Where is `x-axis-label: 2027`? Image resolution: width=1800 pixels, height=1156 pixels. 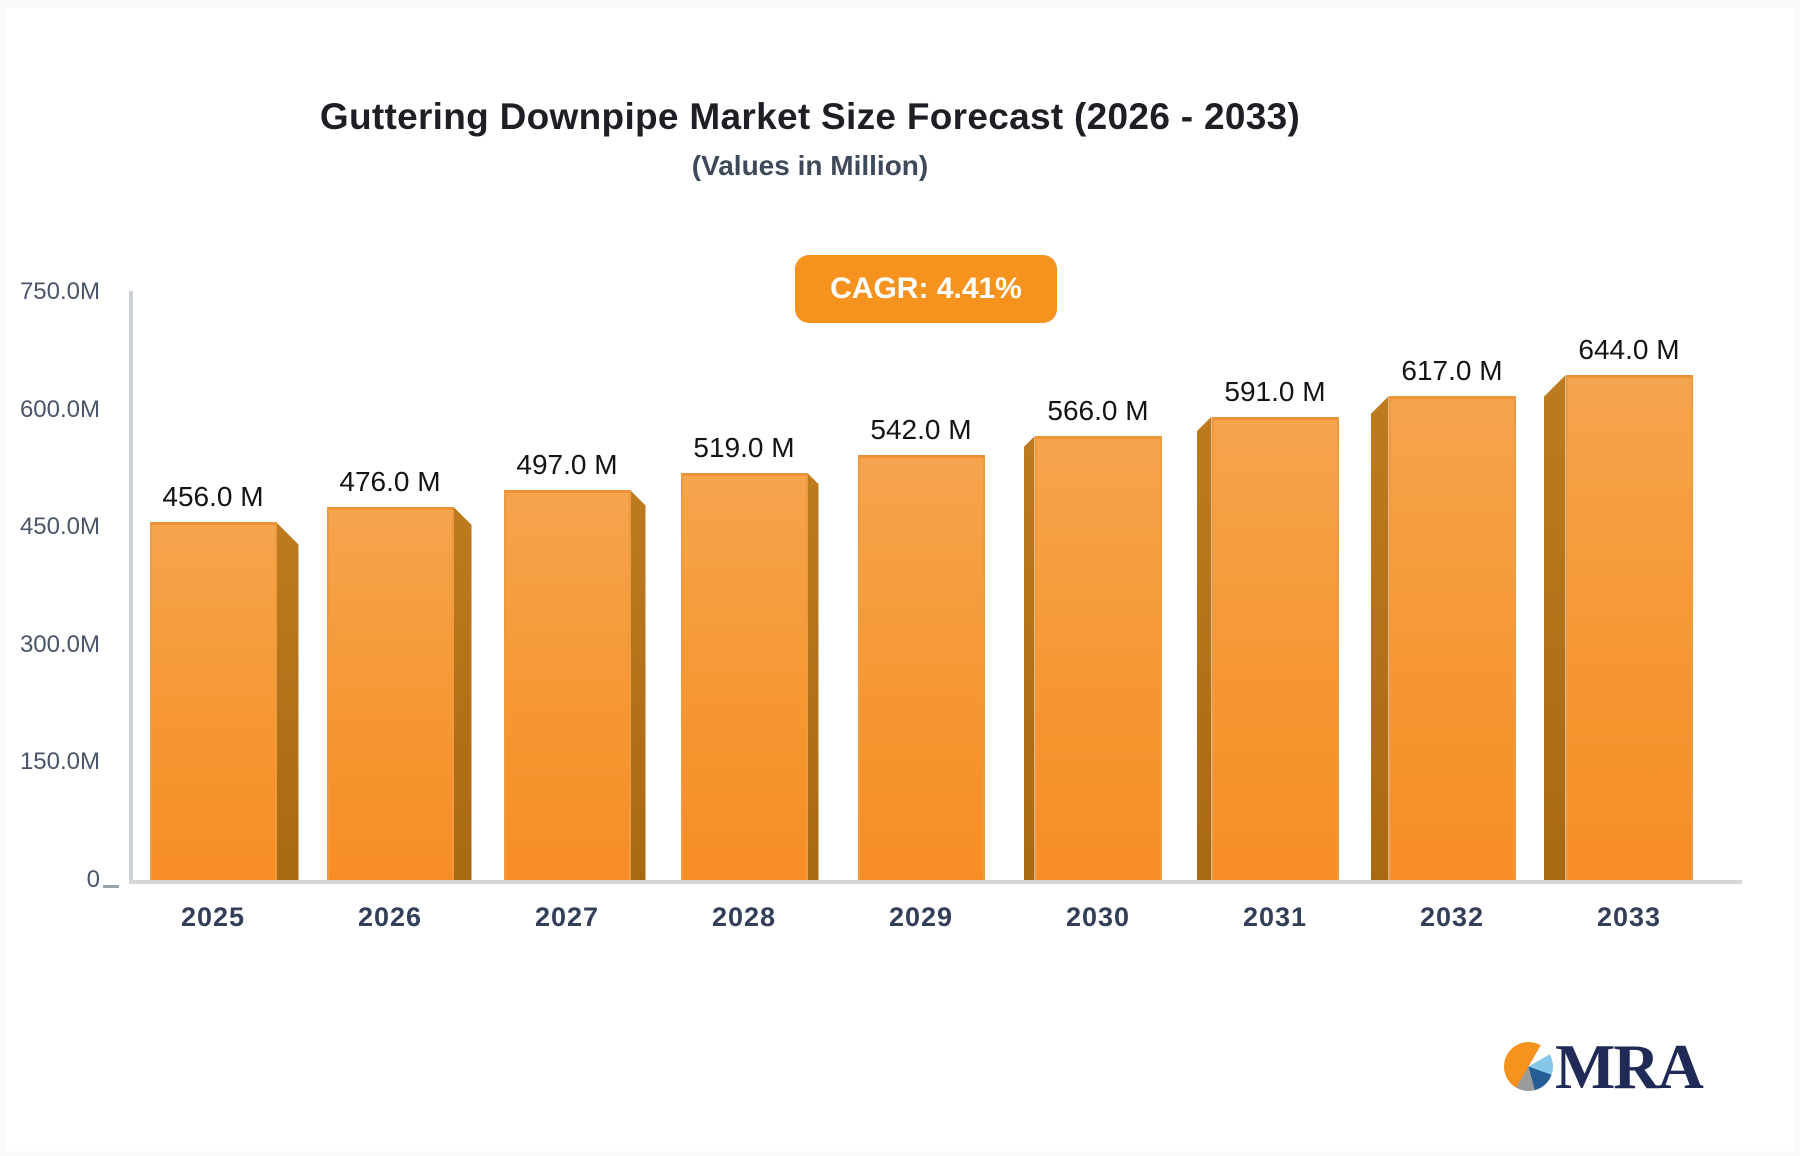 x-axis-label: 2027 is located at coordinates (567, 917).